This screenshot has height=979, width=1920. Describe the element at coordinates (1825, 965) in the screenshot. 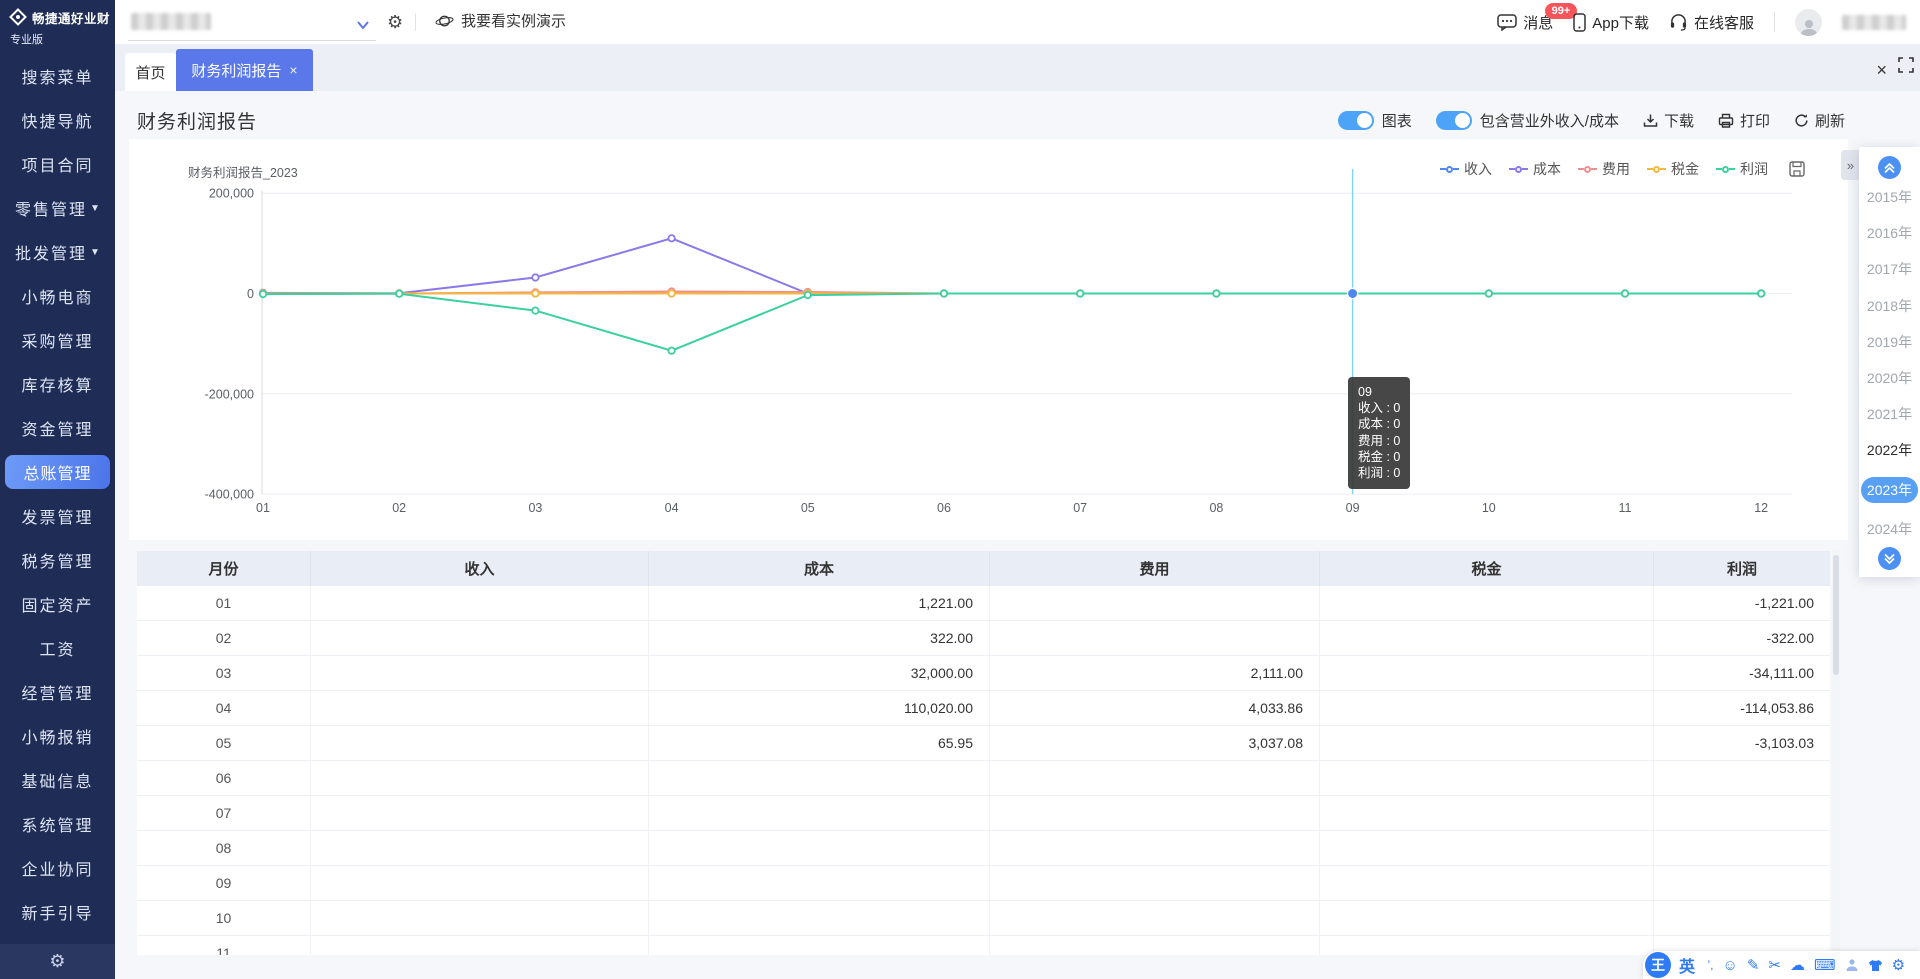

I see `keyboard-icon: ⌨` at that location.